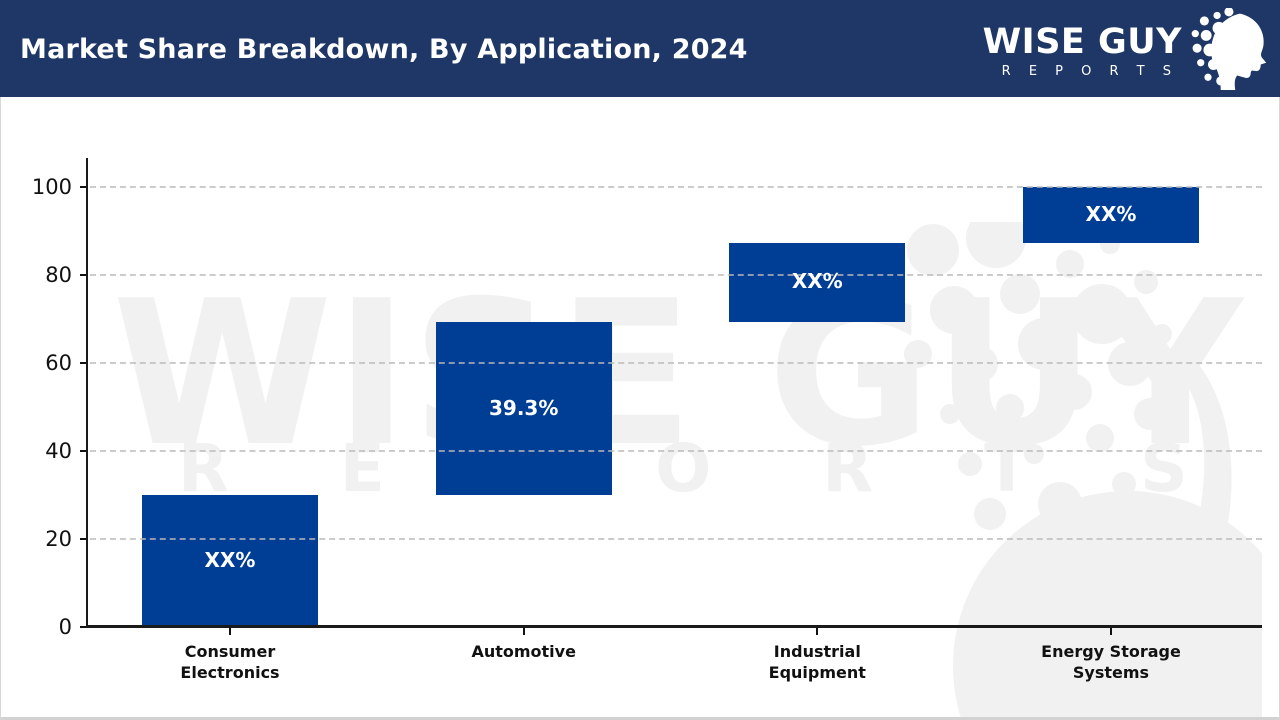 This screenshot has width=1280, height=720. Describe the element at coordinates (817, 662) in the screenshot. I see `x-category-label-2: Industrial Equipment` at that location.